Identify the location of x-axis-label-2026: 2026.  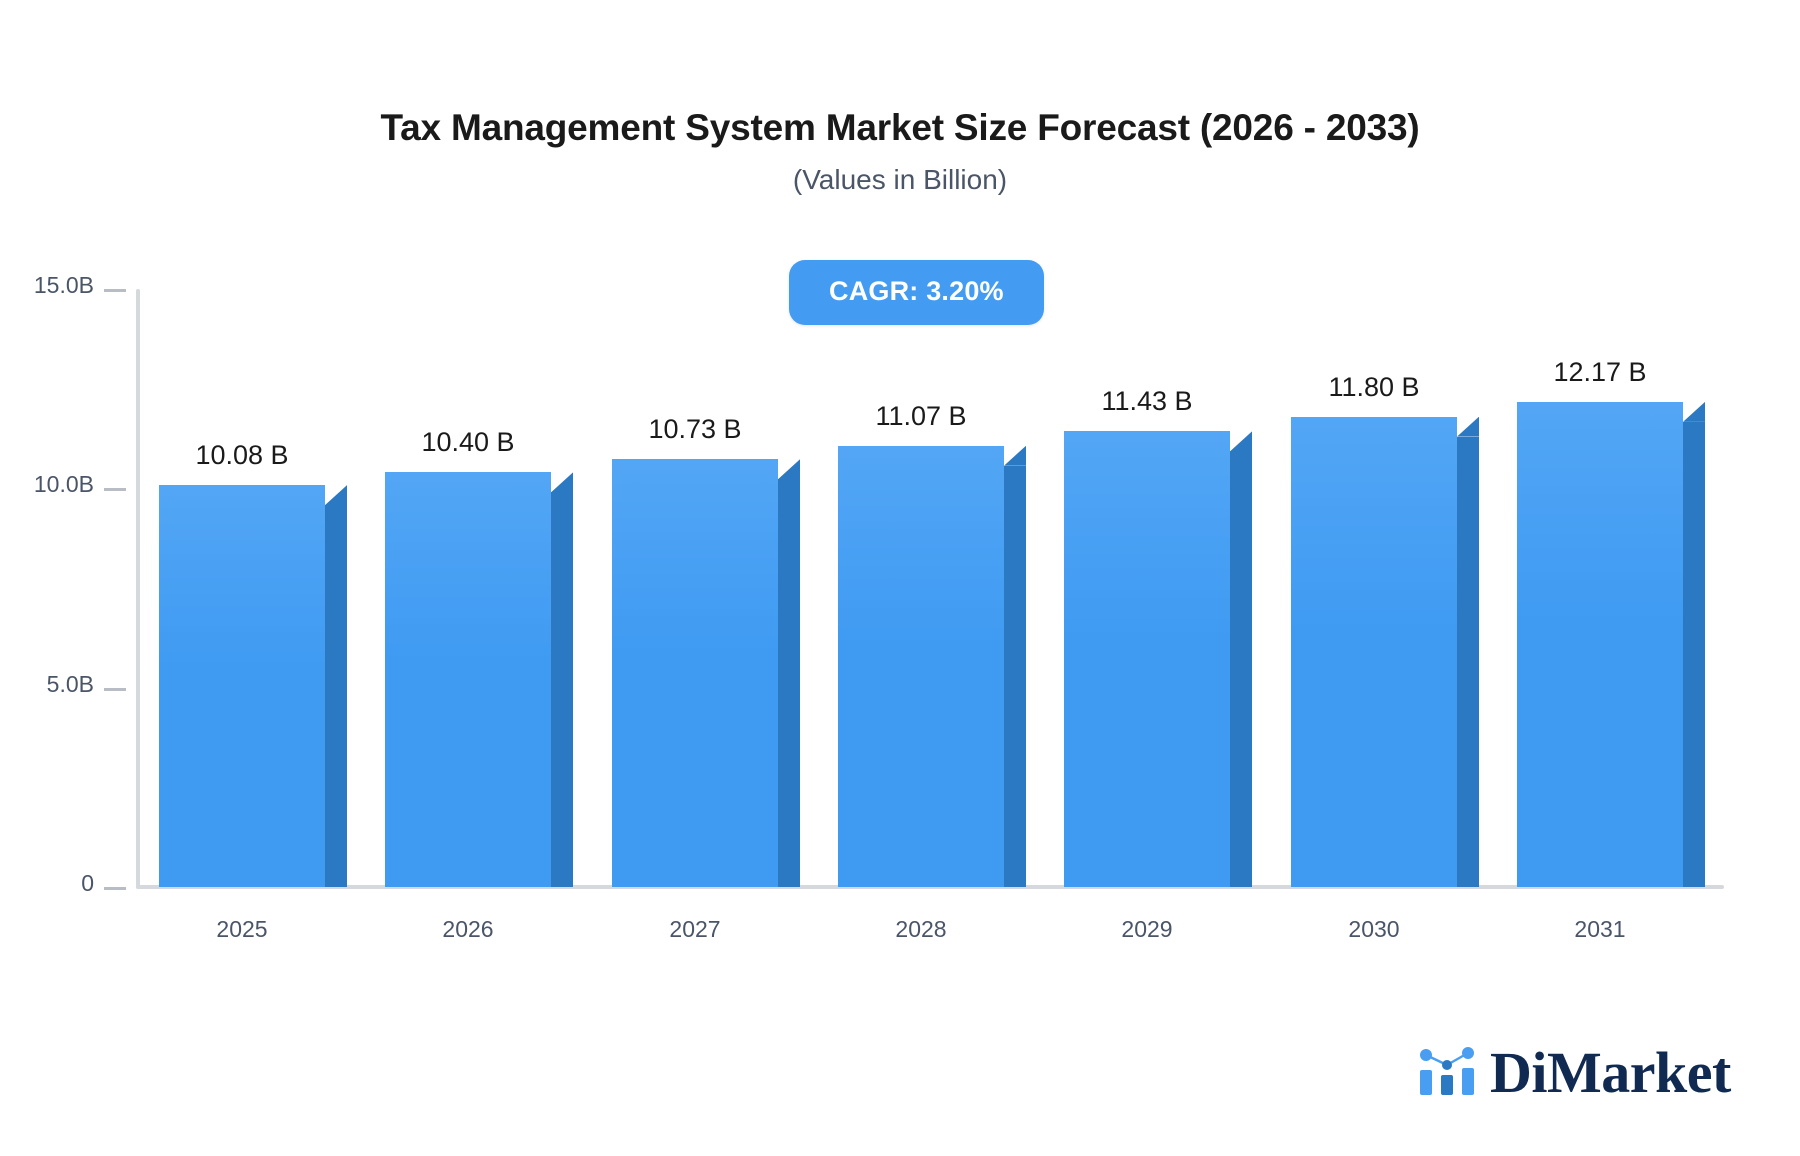
(468, 929).